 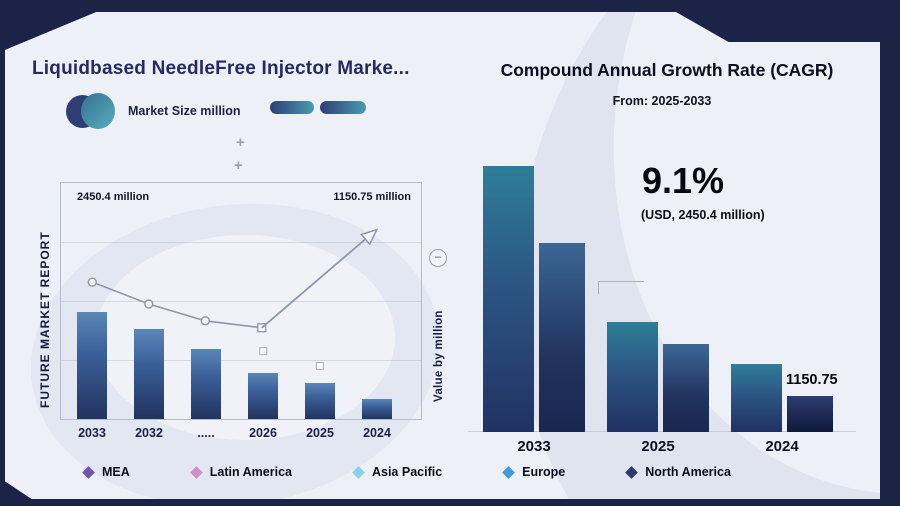 I want to click on bar-value-label: 1150.75, so click(x=812, y=380).